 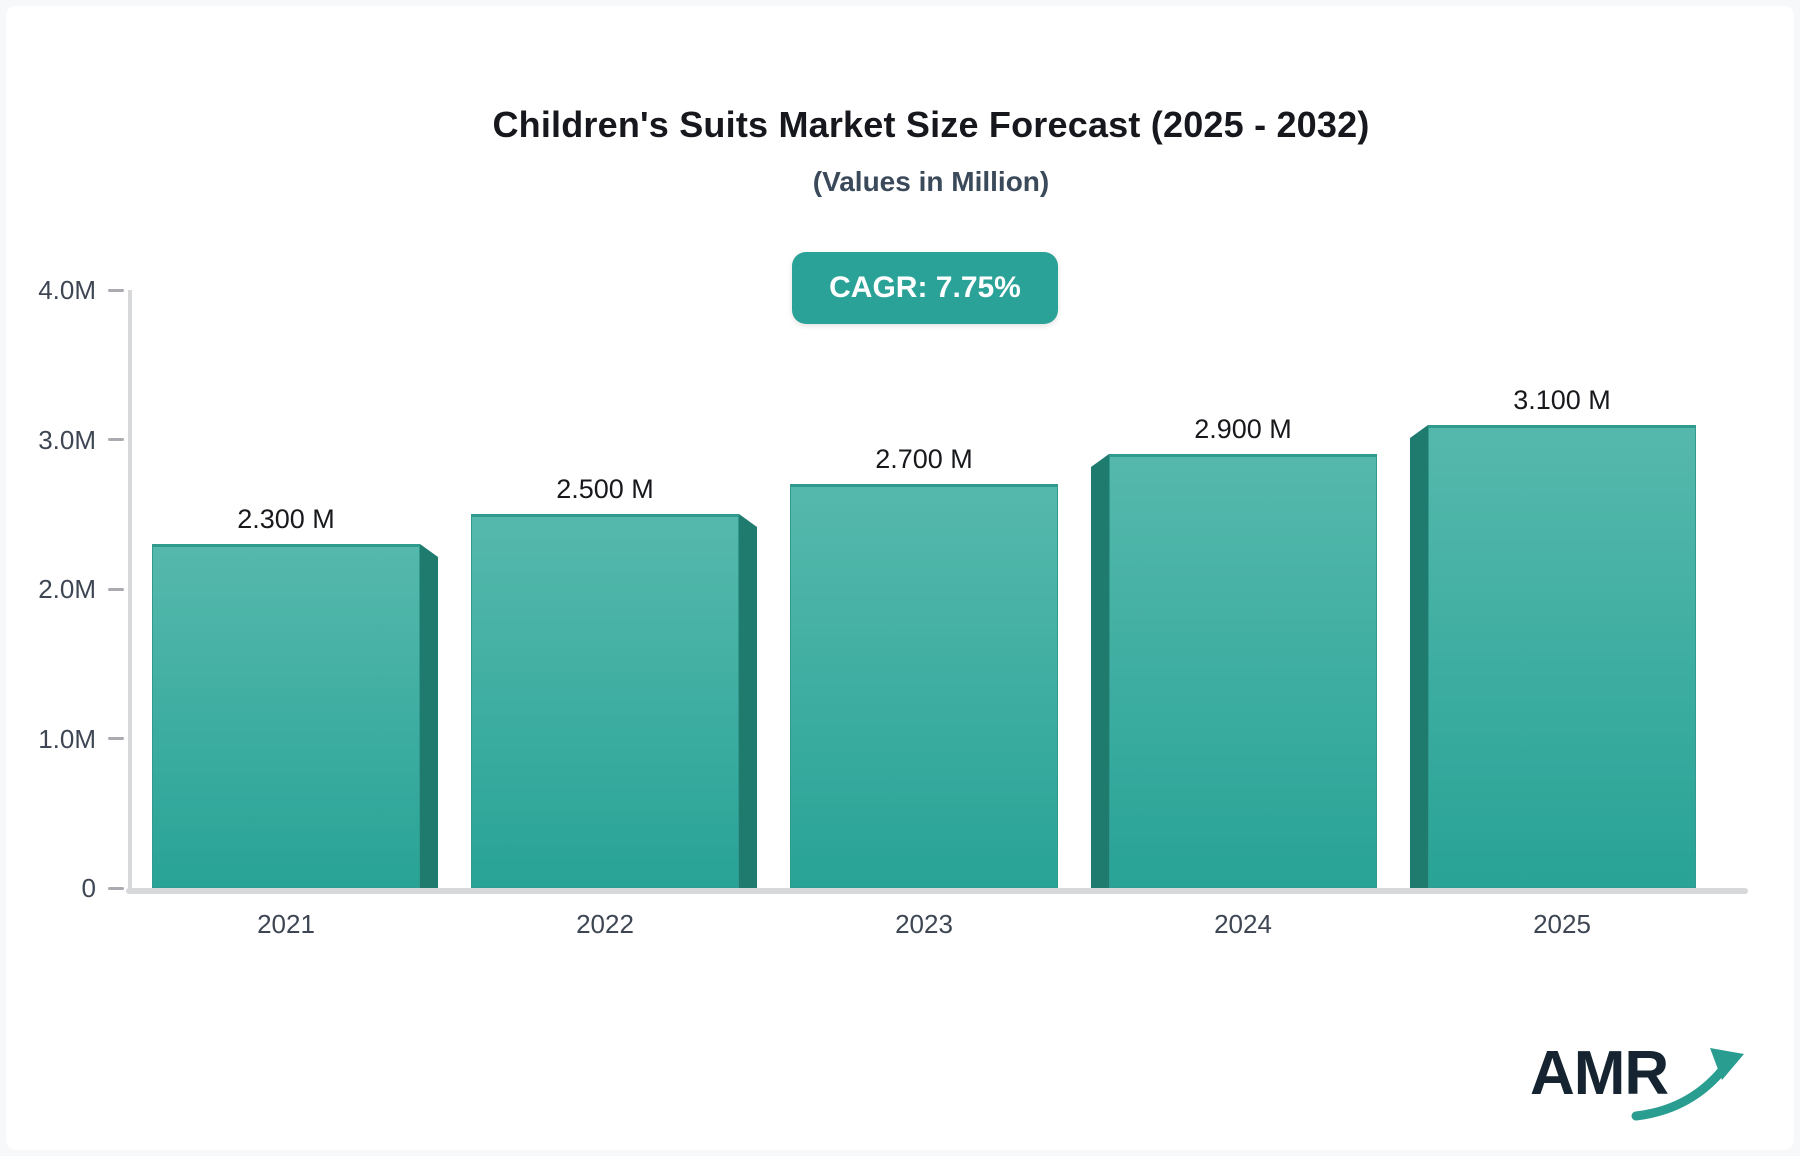 I want to click on y-axis-tick-label: 3.0M, so click(x=67, y=439).